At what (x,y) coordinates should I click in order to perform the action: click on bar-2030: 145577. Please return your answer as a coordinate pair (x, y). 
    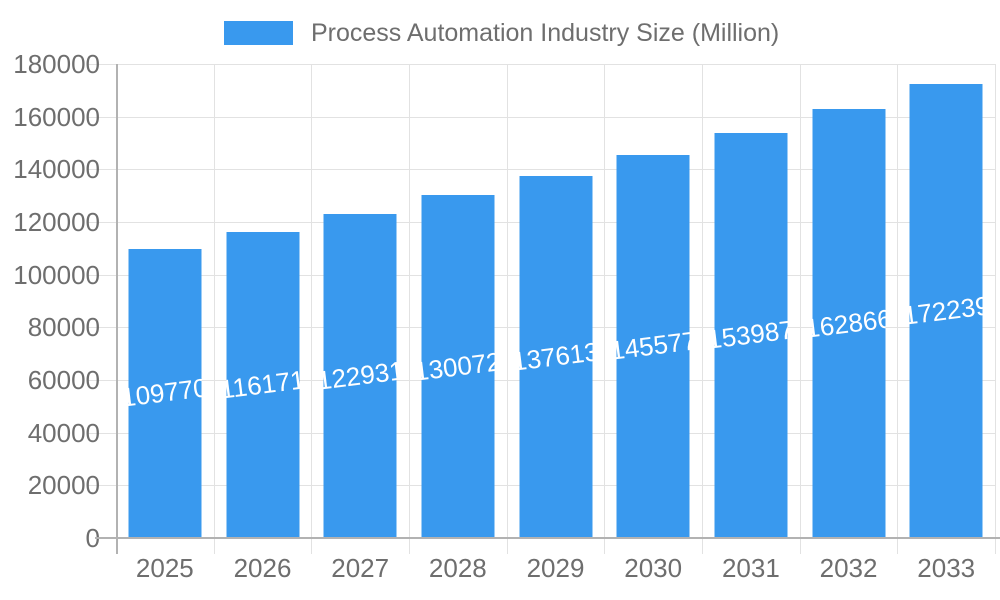
    Looking at the image, I should click on (653, 346).